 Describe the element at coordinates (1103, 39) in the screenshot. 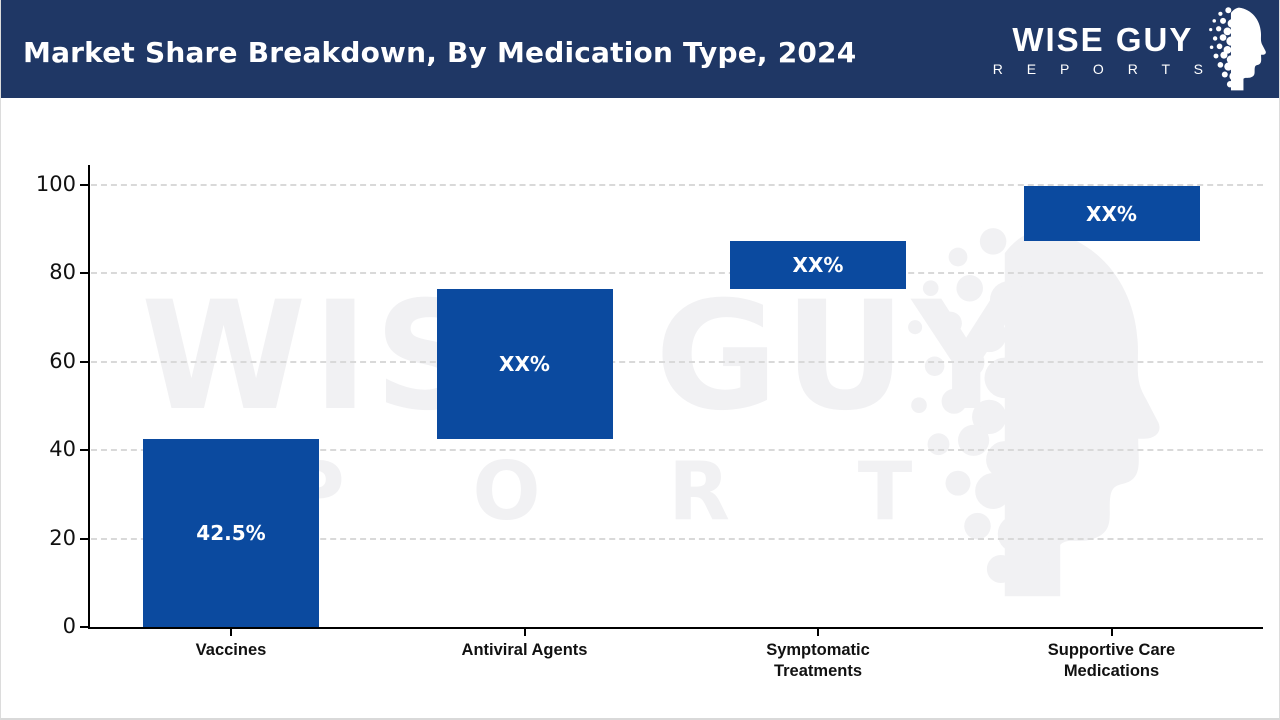

I see `logo-wordmark: WISE GUY` at that location.